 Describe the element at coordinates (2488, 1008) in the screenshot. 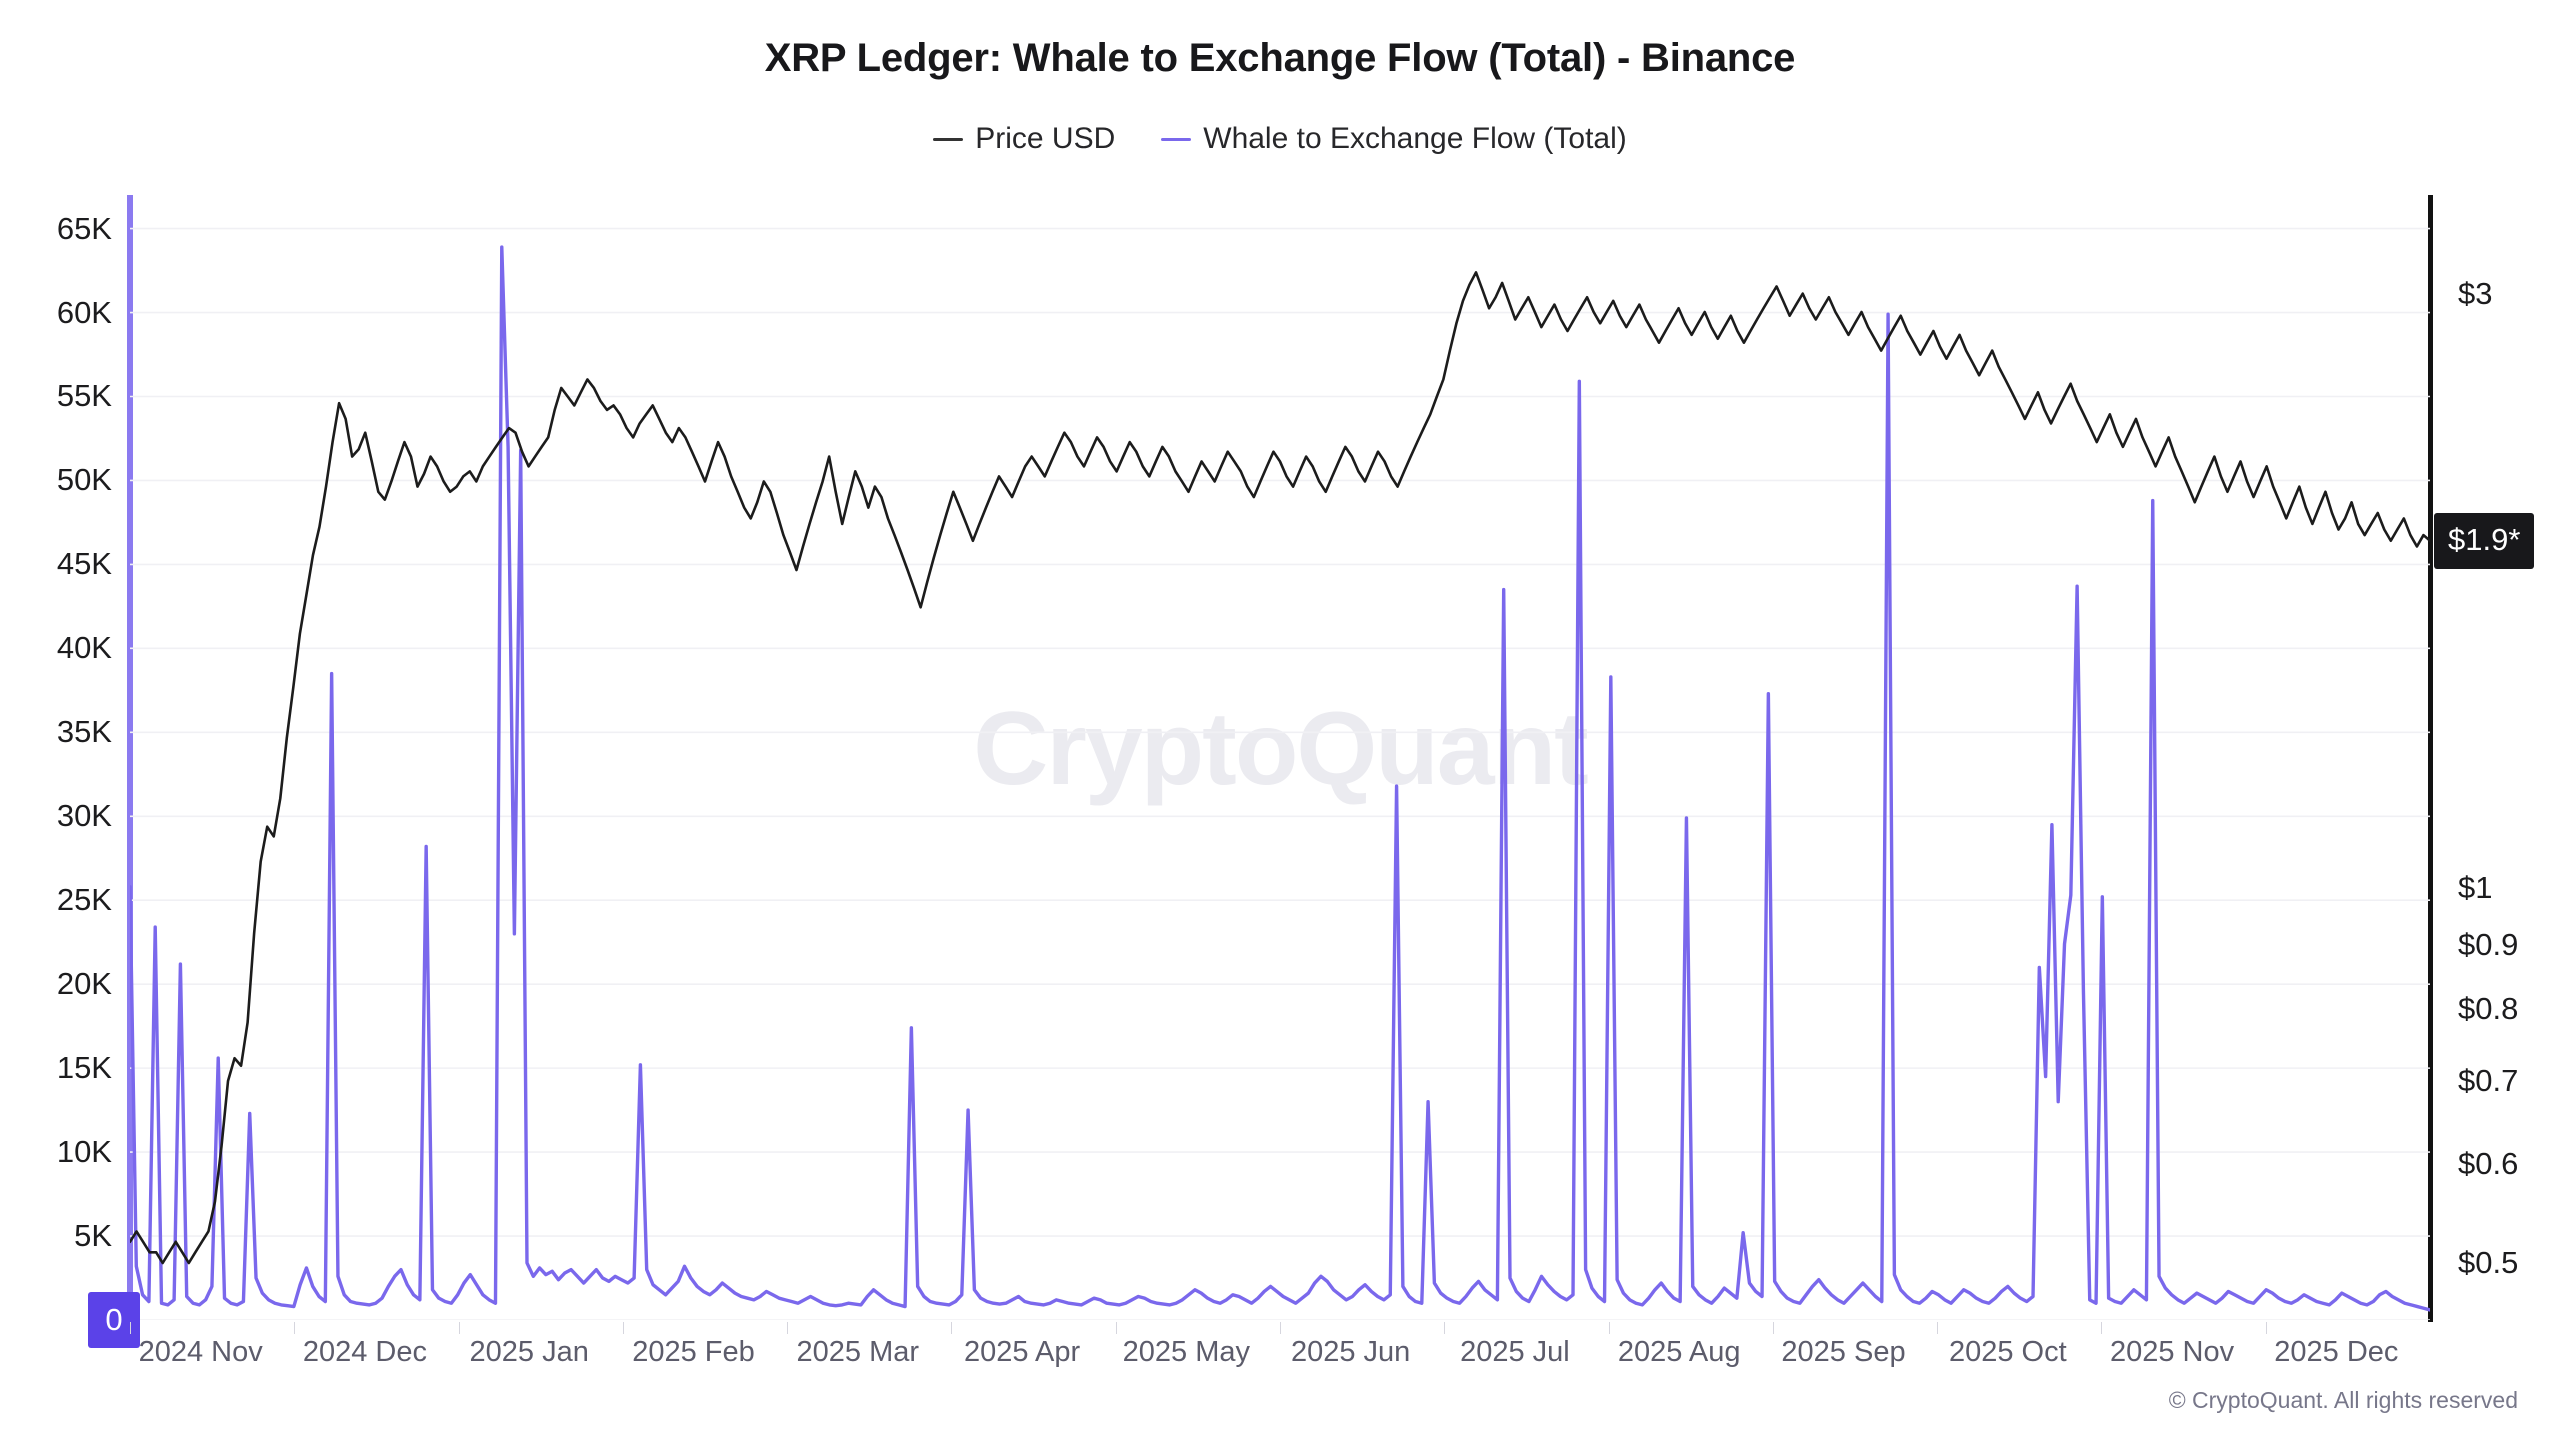

I see `right-axis-tick-label: $0.8` at that location.